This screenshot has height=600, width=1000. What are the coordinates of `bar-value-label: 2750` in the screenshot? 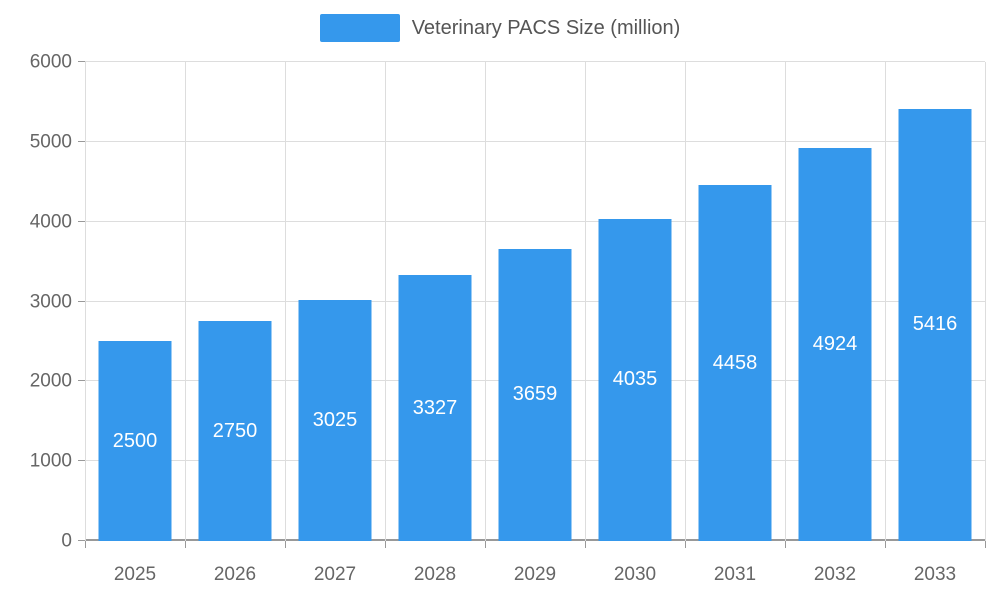 It's located at (235, 430).